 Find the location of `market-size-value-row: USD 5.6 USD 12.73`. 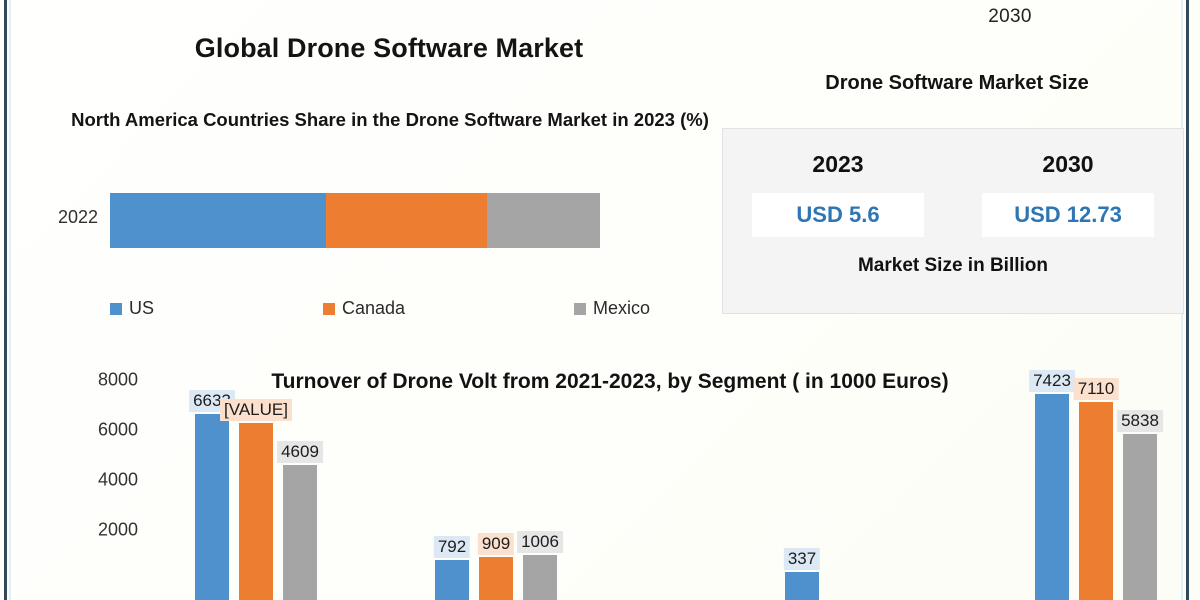

market-size-value-row: USD 5.6 USD 12.73 is located at coordinates (953, 215).